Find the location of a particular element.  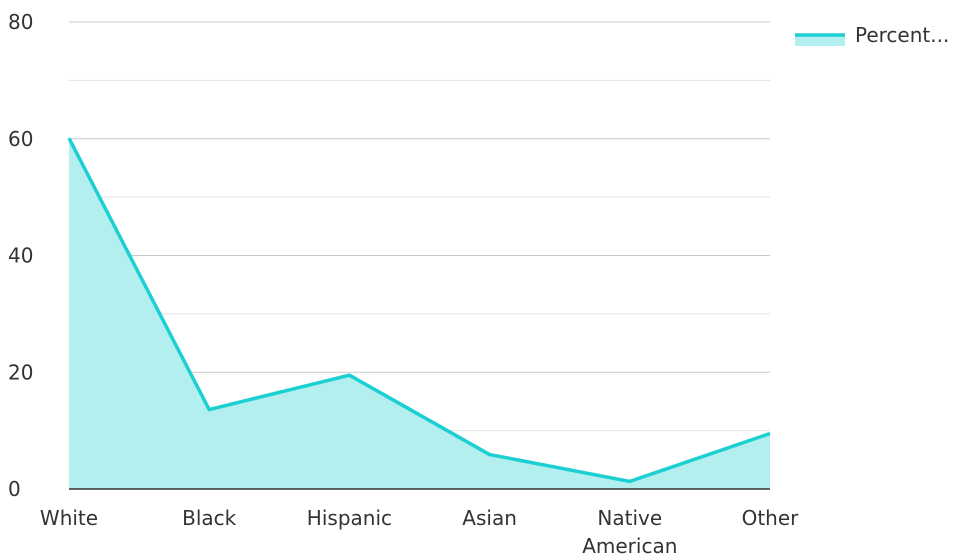

x-tick-label: Asian is located at coordinates (489, 518).